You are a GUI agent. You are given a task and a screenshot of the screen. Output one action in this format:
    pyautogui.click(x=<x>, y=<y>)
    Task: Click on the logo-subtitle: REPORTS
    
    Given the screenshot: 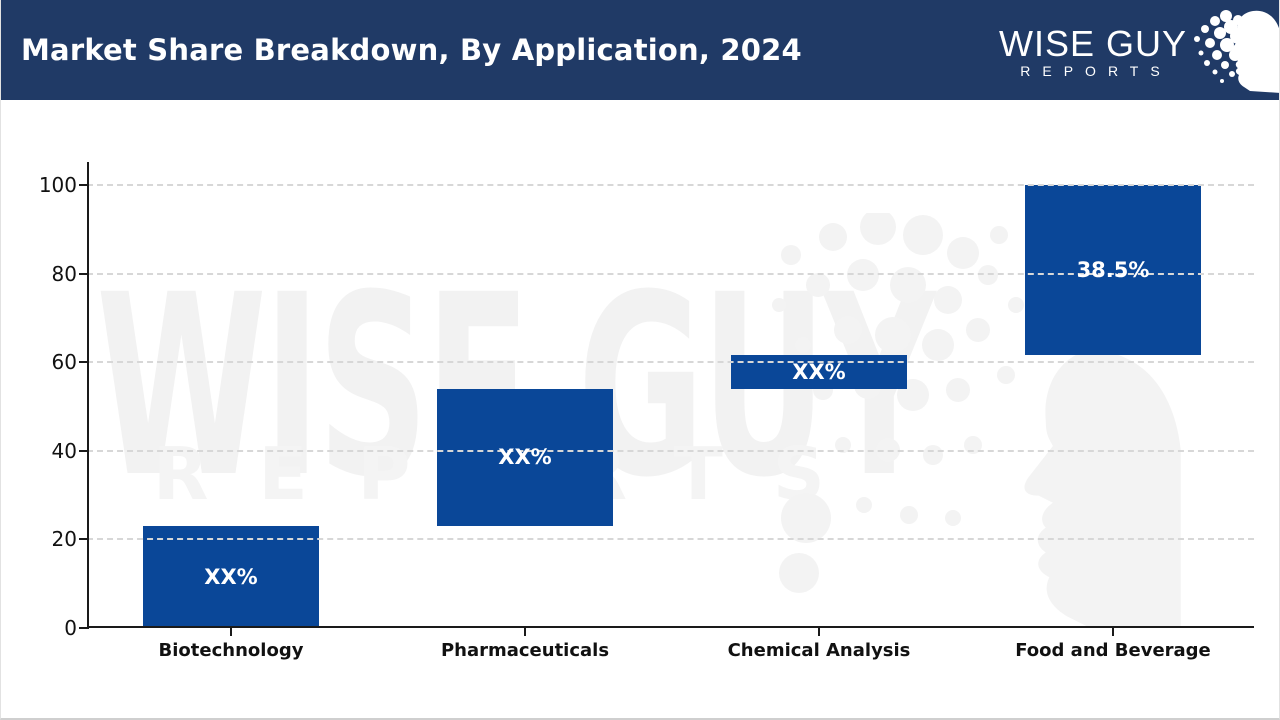 What is the action you would take?
    pyautogui.click(x=1096, y=71)
    